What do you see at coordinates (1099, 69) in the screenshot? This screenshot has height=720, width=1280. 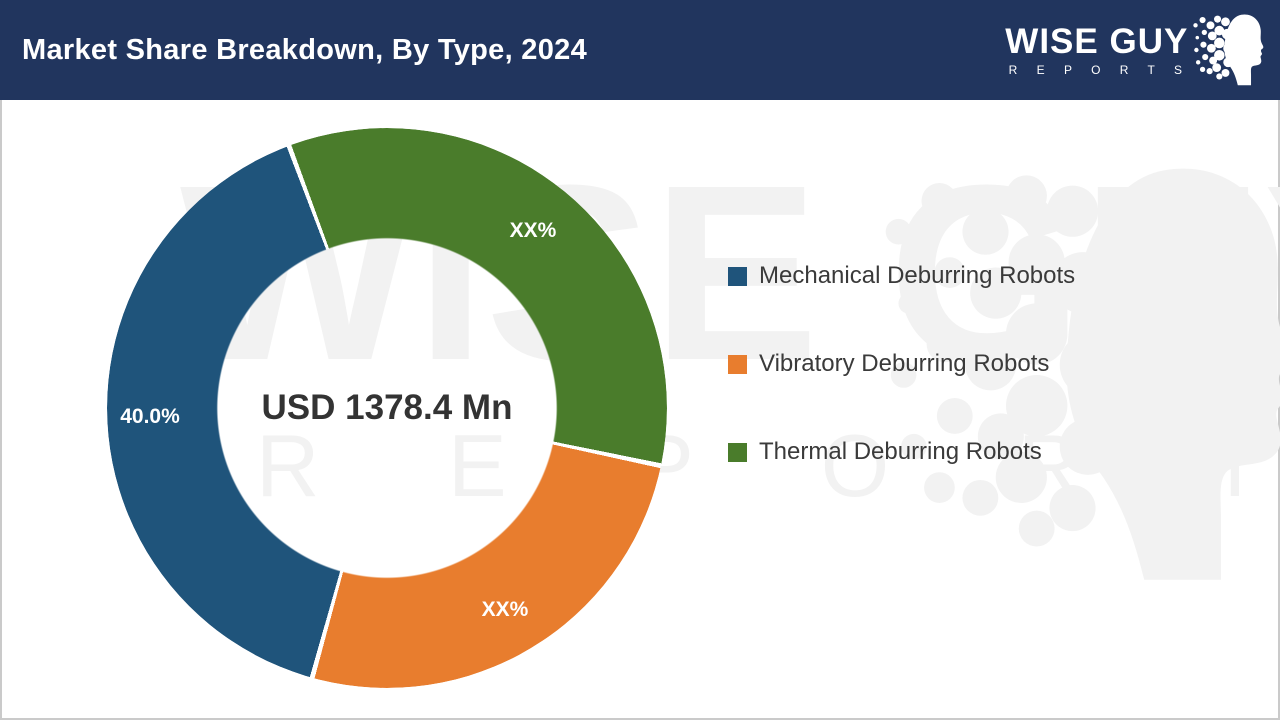 I see `logo-wordmark-line2: R E P O R T S` at bounding box center [1099, 69].